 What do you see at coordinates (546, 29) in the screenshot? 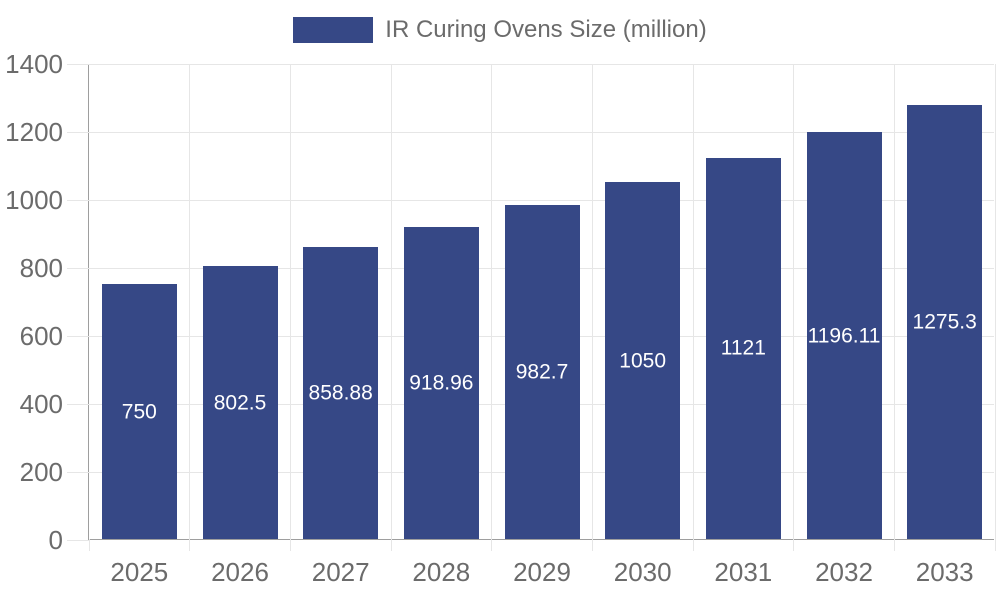
I see `legend-label: IR Curing Ovens Size (million)` at bounding box center [546, 29].